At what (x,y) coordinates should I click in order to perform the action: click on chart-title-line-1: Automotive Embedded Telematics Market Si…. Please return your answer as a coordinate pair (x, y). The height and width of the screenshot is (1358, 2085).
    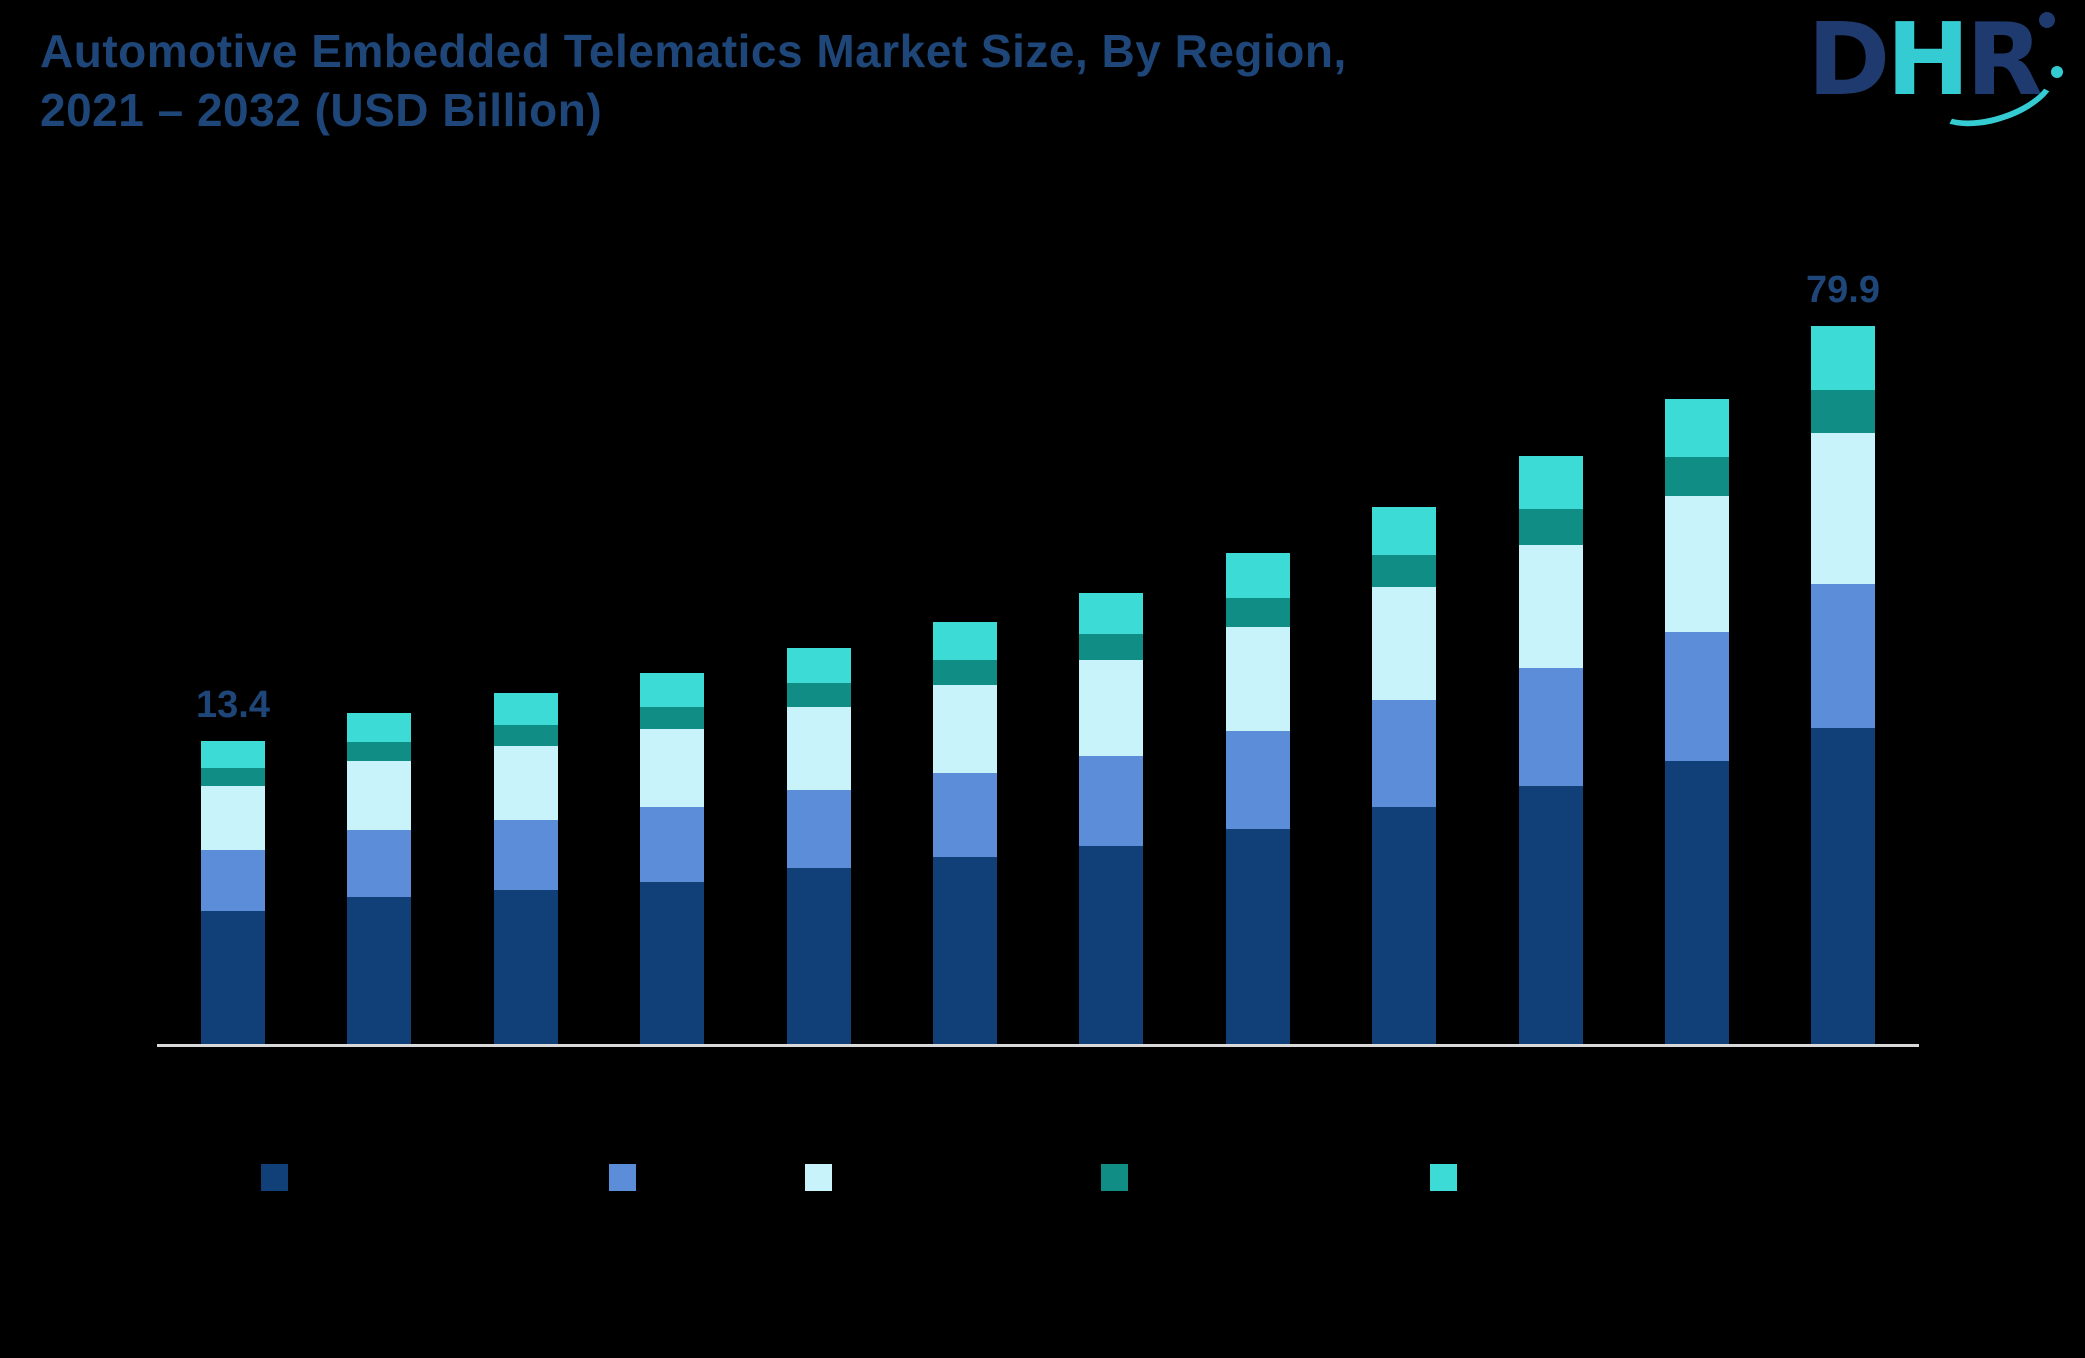
    Looking at the image, I should click on (693, 51).